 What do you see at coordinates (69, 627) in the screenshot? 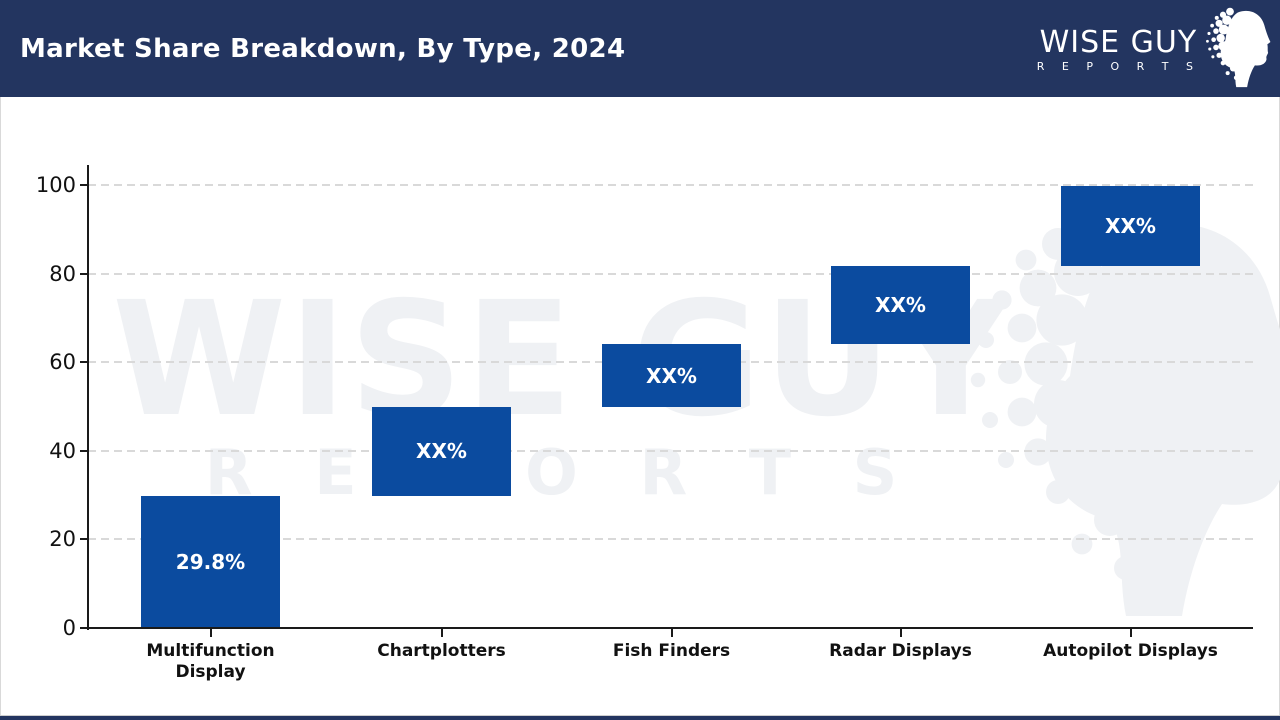
I see `y-axis-tick-label: 0` at bounding box center [69, 627].